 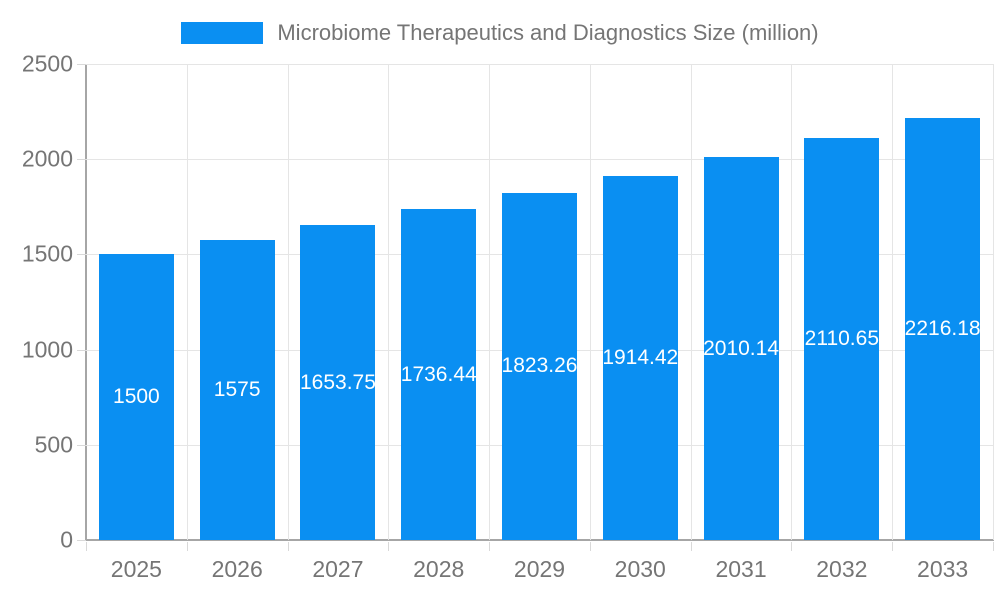 I want to click on bar-value-label: 2216.18, so click(x=943, y=329).